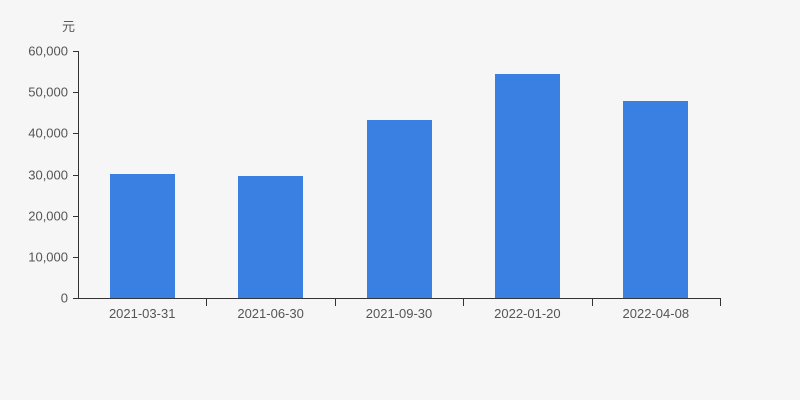 The height and width of the screenshot is (400, 800). Describe the element at coordinates (656, 313) in the screenshot. I see `x-axis-tick-label: 2022-04-08` at that location.